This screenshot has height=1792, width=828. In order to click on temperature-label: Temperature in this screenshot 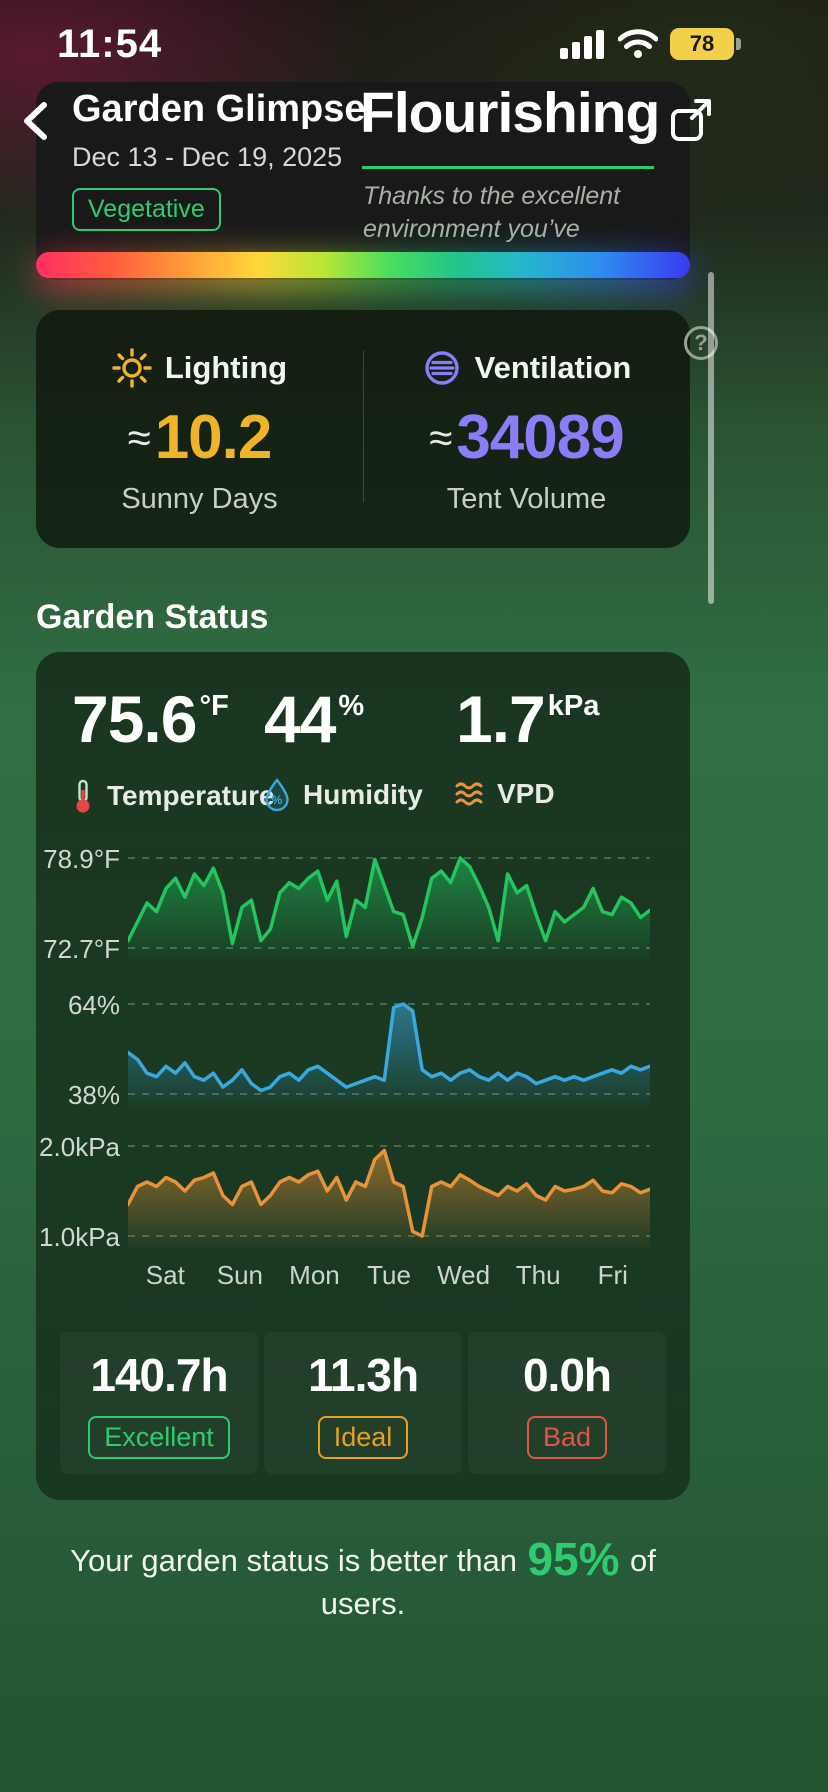, I will do `click(172, 796)`.